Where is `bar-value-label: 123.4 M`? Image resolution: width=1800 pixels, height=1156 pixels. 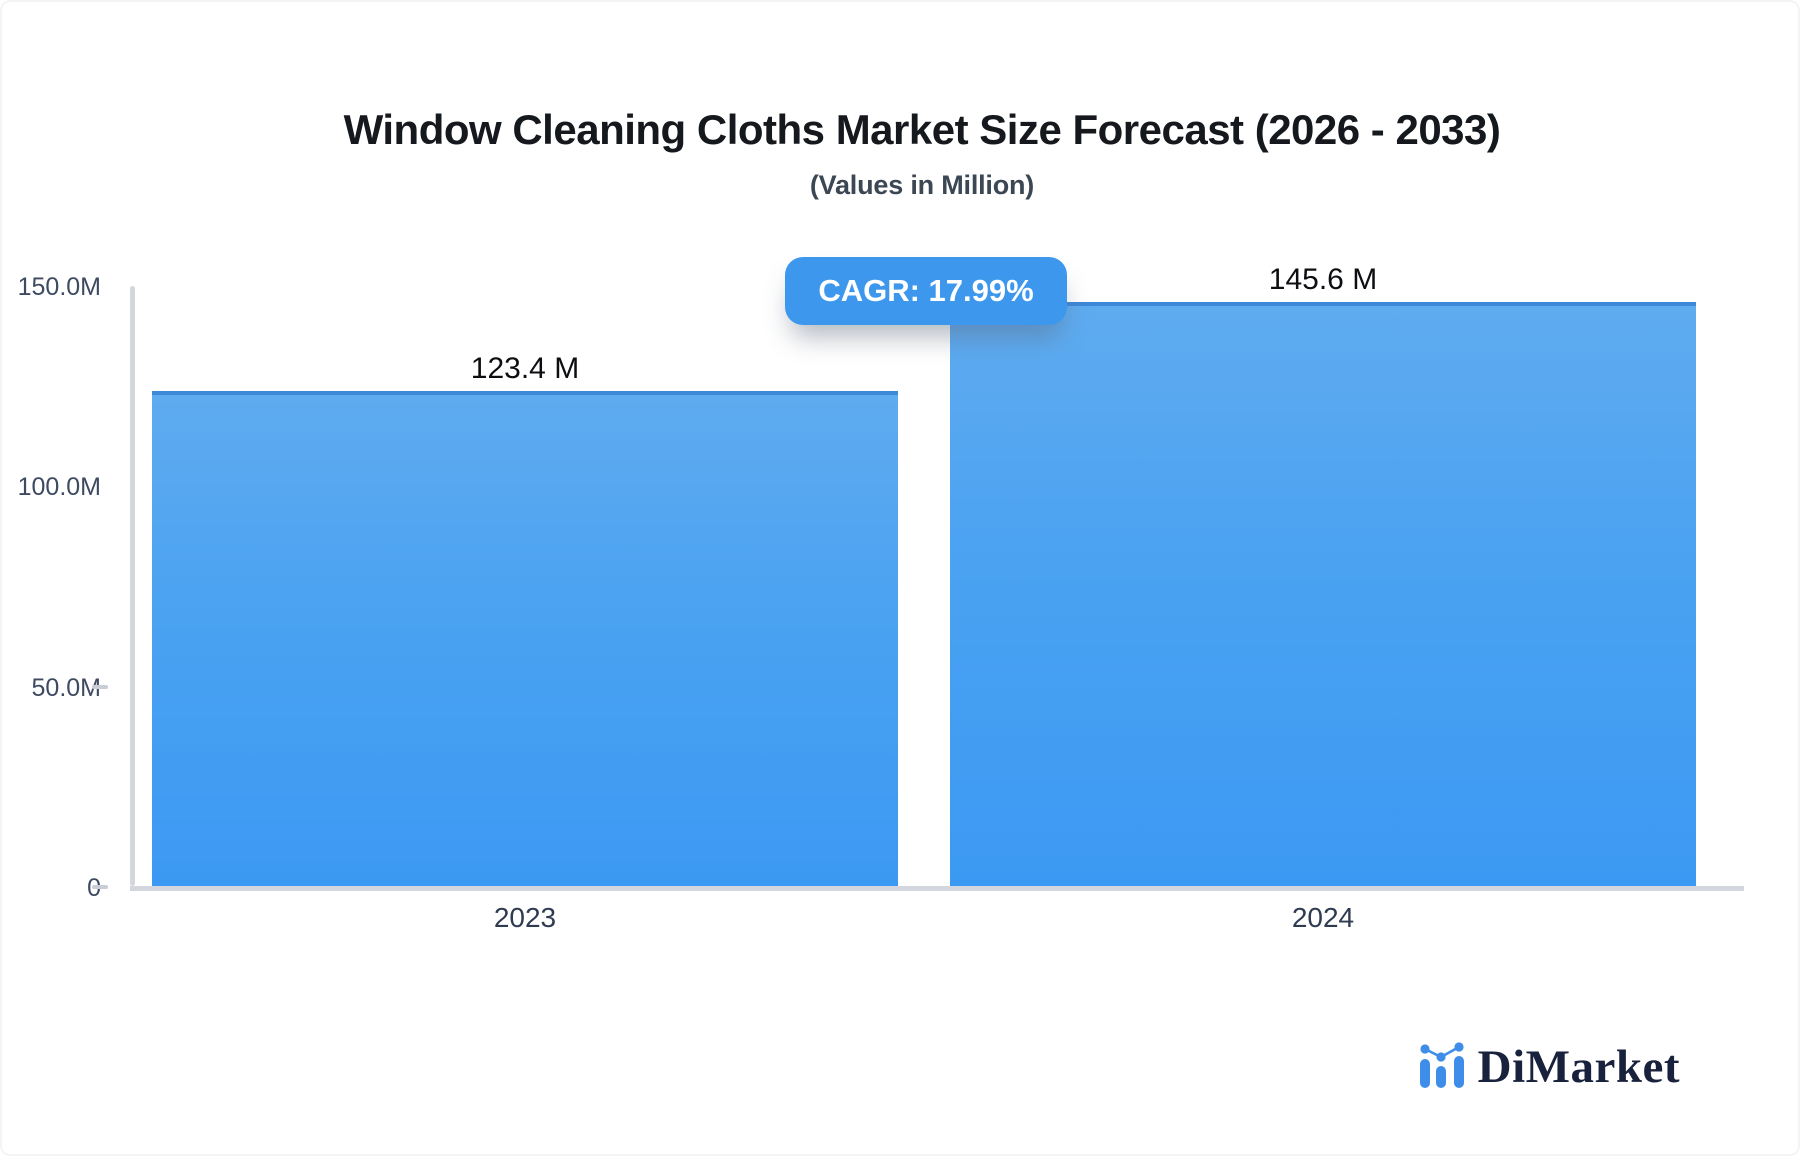 bar-value-label: 123.4 M is located at coordinates (525, 368).